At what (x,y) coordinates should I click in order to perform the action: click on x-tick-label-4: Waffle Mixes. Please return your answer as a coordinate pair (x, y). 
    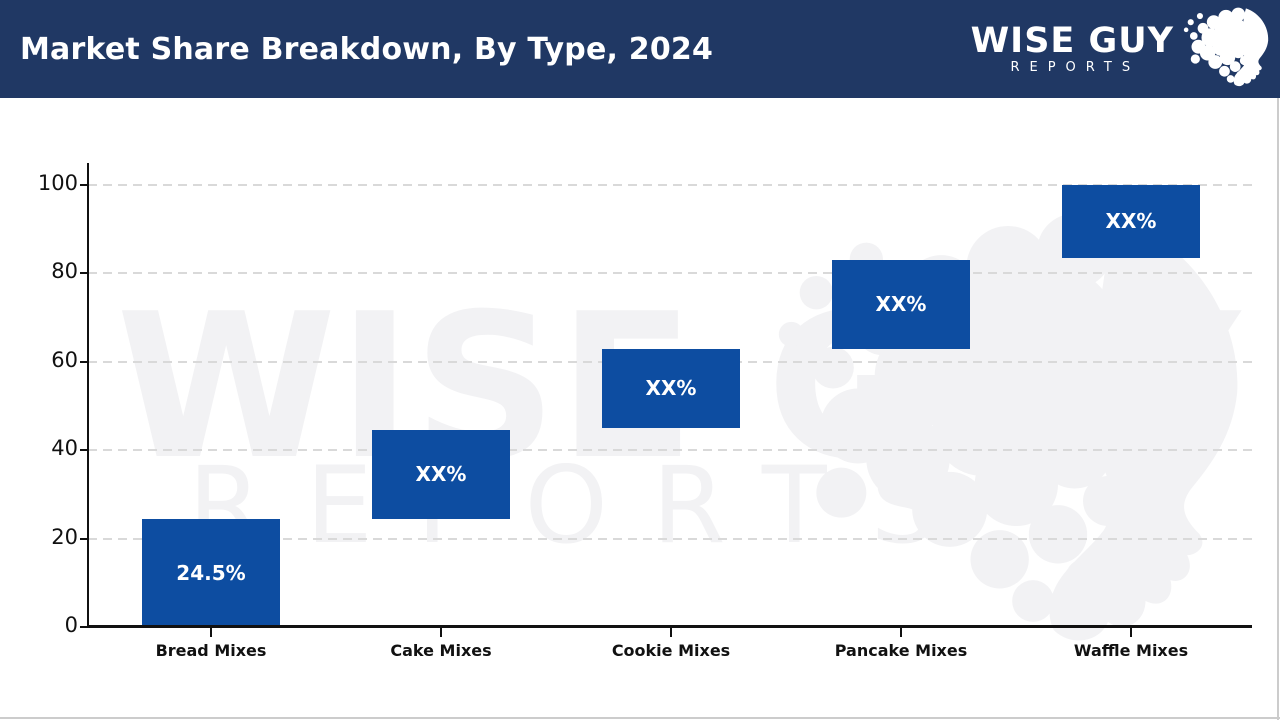
    Looking at the image, I should click on (1131, 650).